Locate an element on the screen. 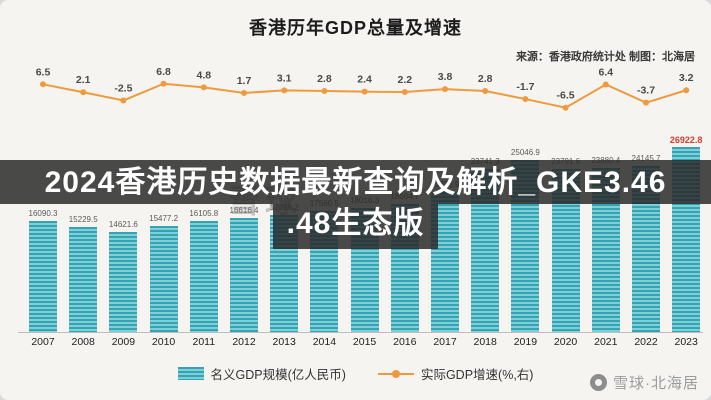 Image resolution: width=711 pixels, height=400 pixels. line-swatch-icon is located at coordinates (395, 373).